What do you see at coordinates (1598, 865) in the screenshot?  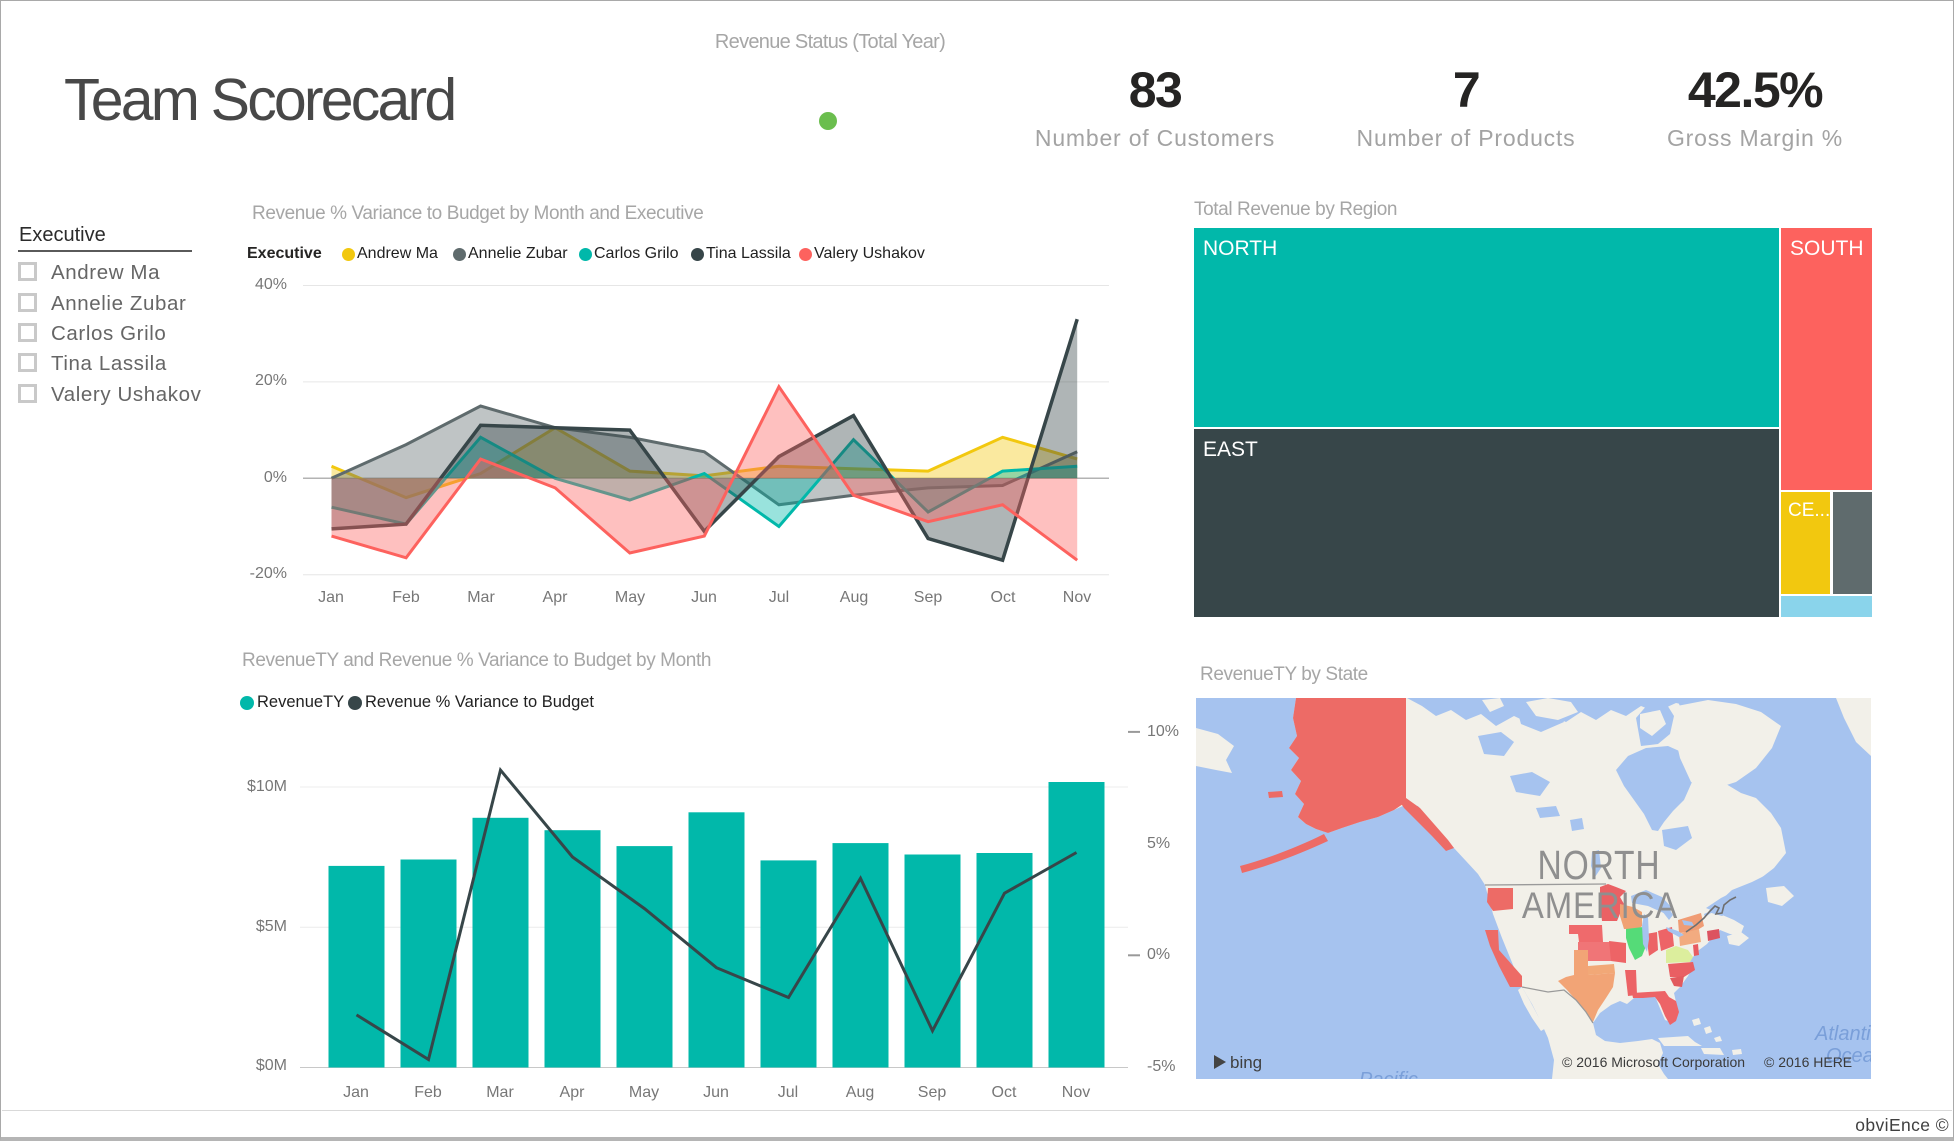 I see `svg-text: NORTH` at bounding box center [1598, 865].